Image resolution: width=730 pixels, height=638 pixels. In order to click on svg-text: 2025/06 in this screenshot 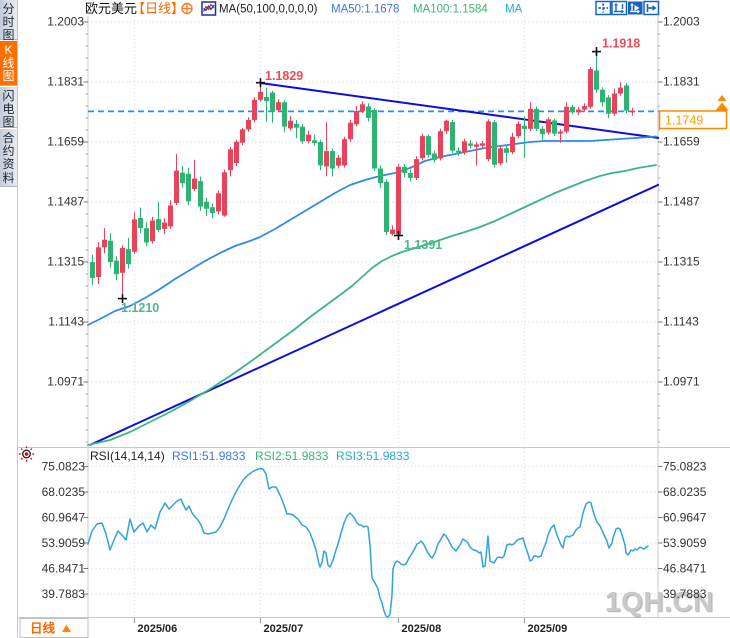, I will do `click(158, 629)`.